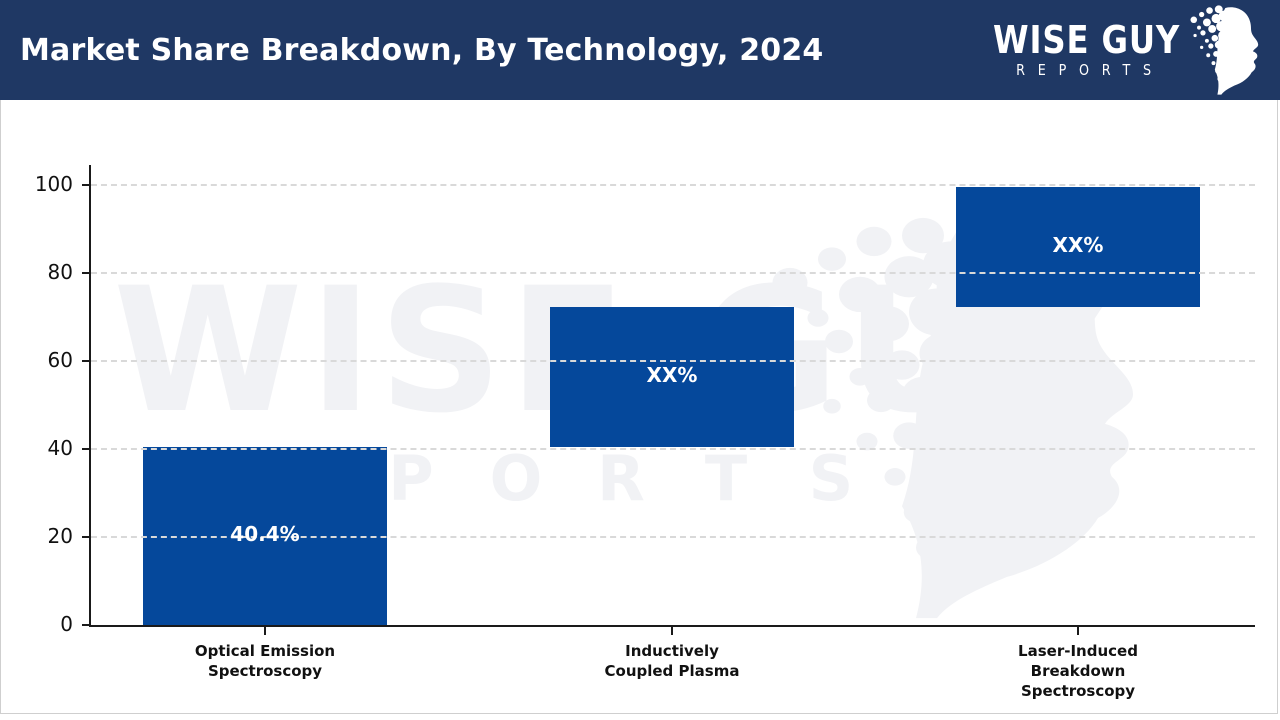  What do you see at coordinates (516, 478) in the screenshot?
I see `watermark-letter-o: O` at bounding box center [516, 478].